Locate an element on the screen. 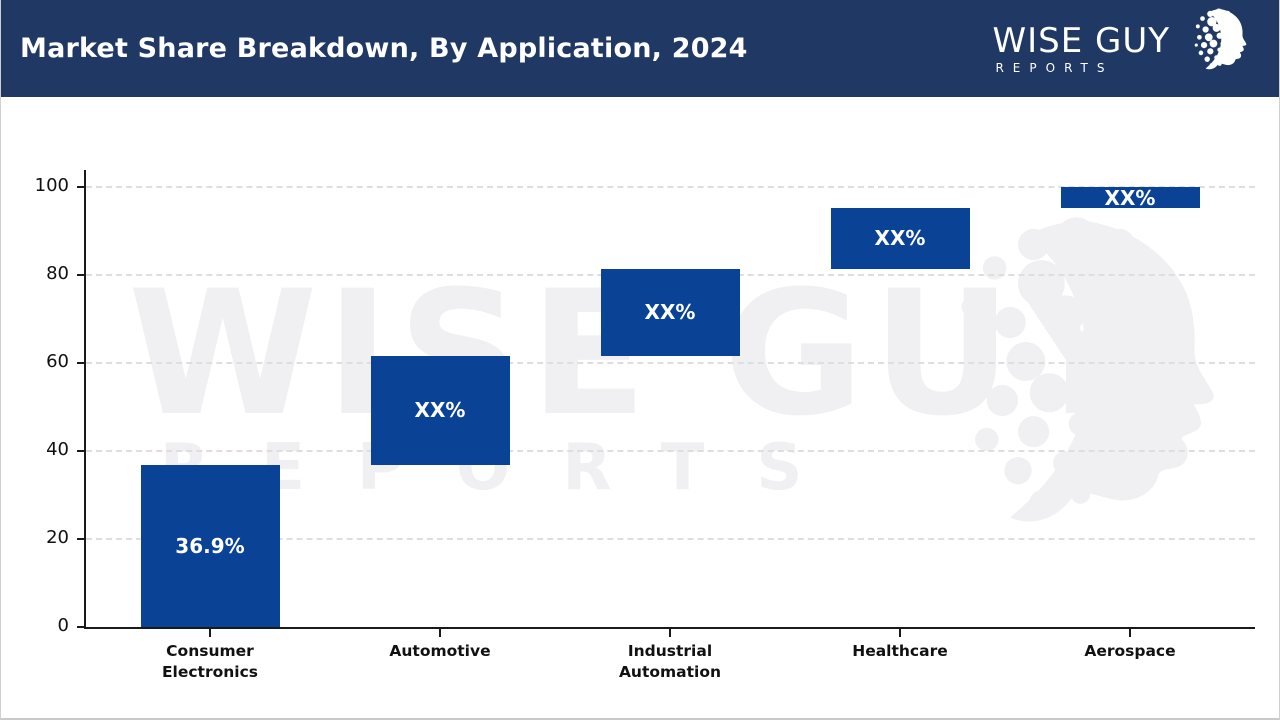 The width and height of the screenshot is (1280, 720). logo-text: WISE GUY REPORTS is located at coordinates (1081, 49).